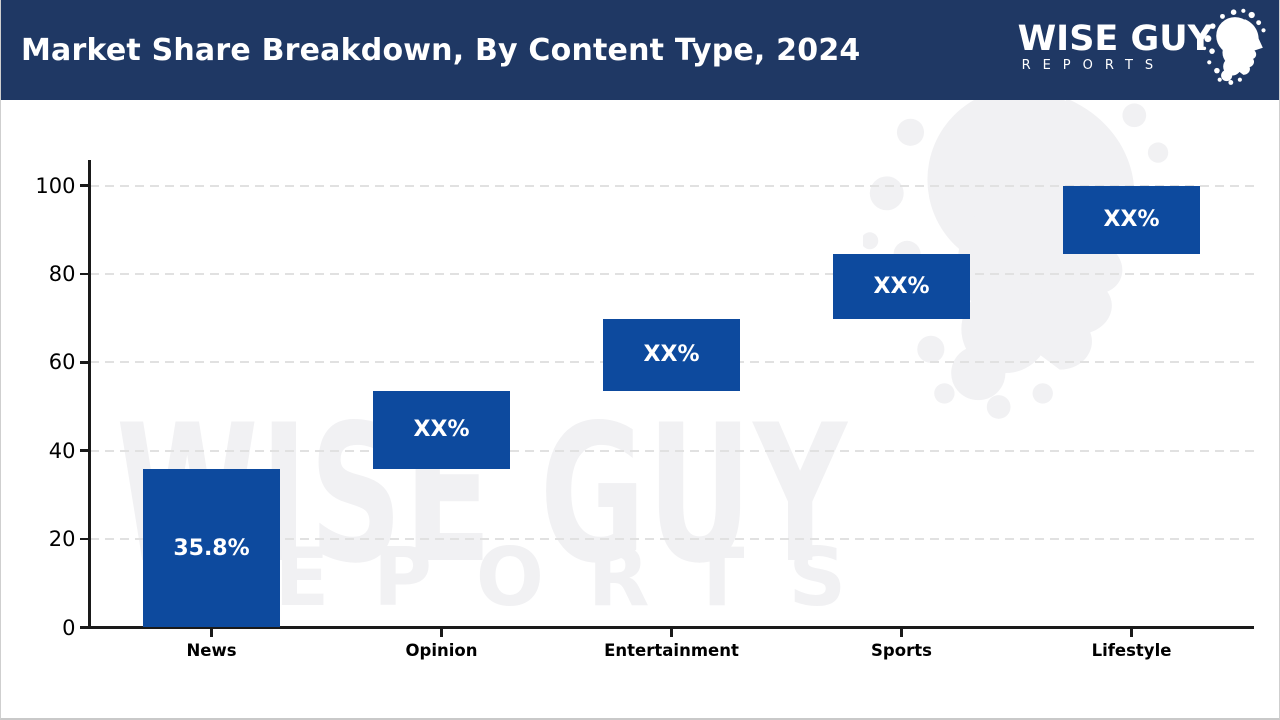  I want to click on bar-lifestyle: XX%, so click(1131, 219).